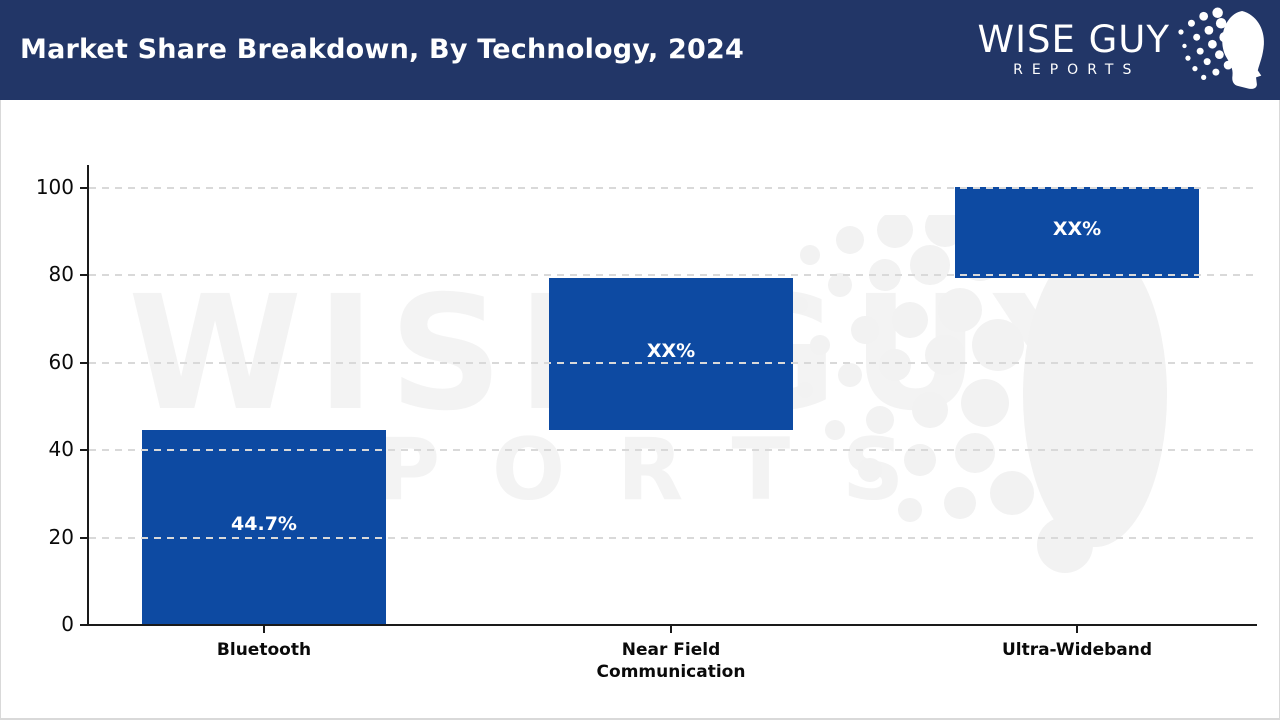  What do you see at coordinates (1221, 48) in the screenshot?
I see `logo-face-icon` at bounding box center [1221, 48].